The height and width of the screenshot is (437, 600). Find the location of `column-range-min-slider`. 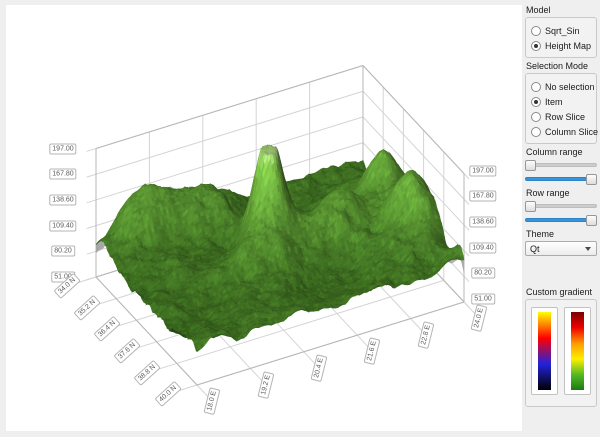

column-range-min-slider is located at coordinates (561, 165).